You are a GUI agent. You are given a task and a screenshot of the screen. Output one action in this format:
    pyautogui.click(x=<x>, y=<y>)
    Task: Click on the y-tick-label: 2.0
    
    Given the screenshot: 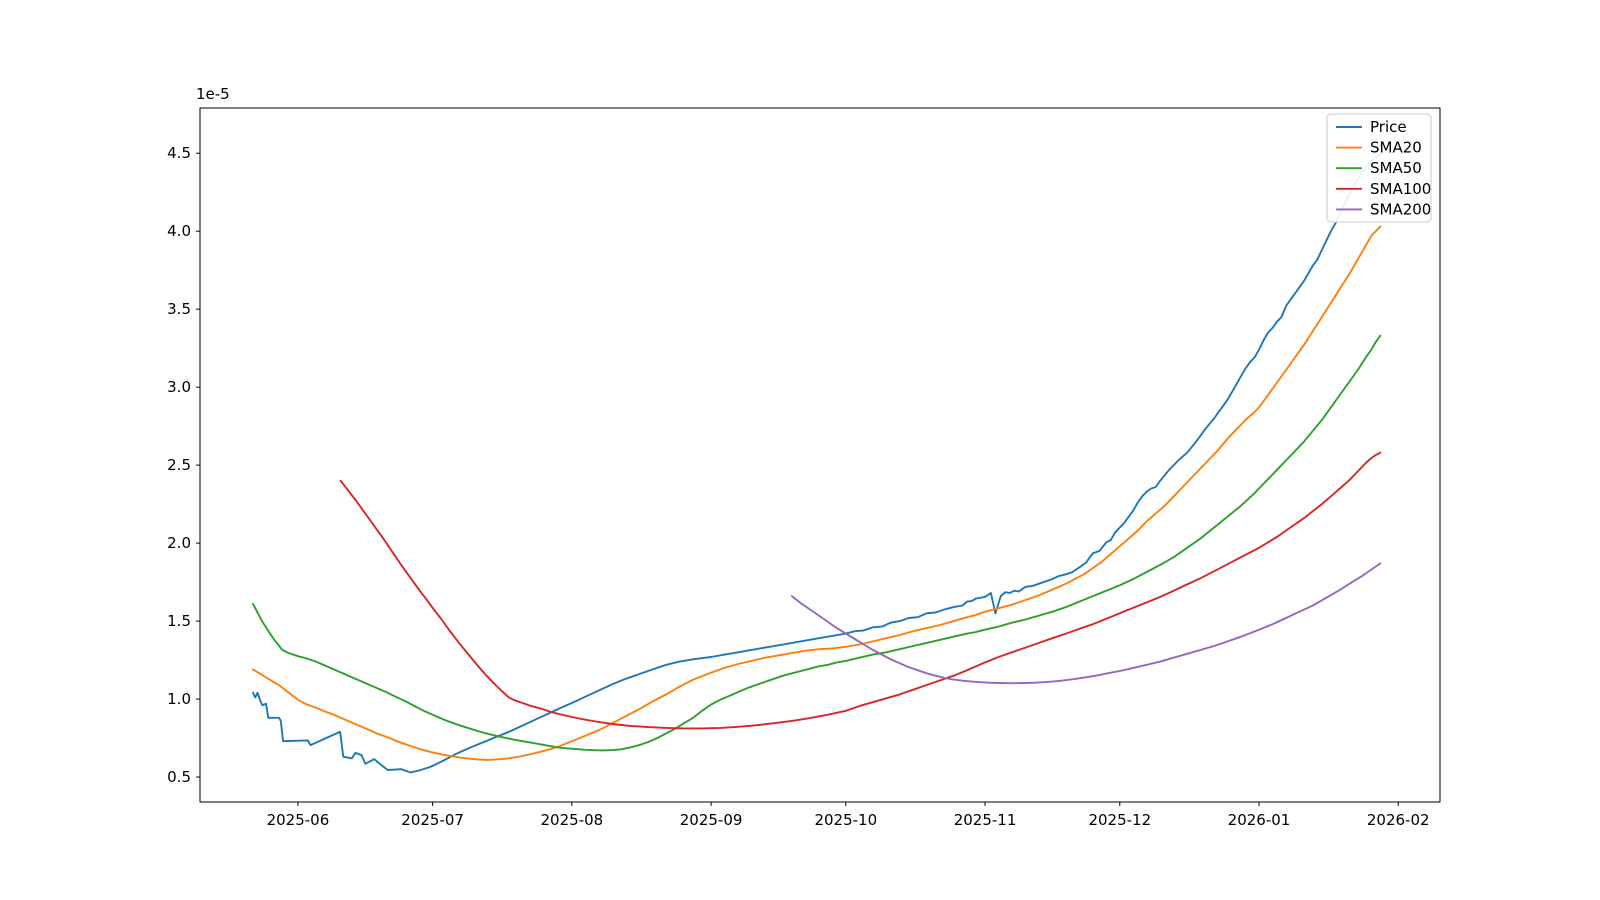 What is the action you would take?
    pyautogui.click(x=179, y=543)
    